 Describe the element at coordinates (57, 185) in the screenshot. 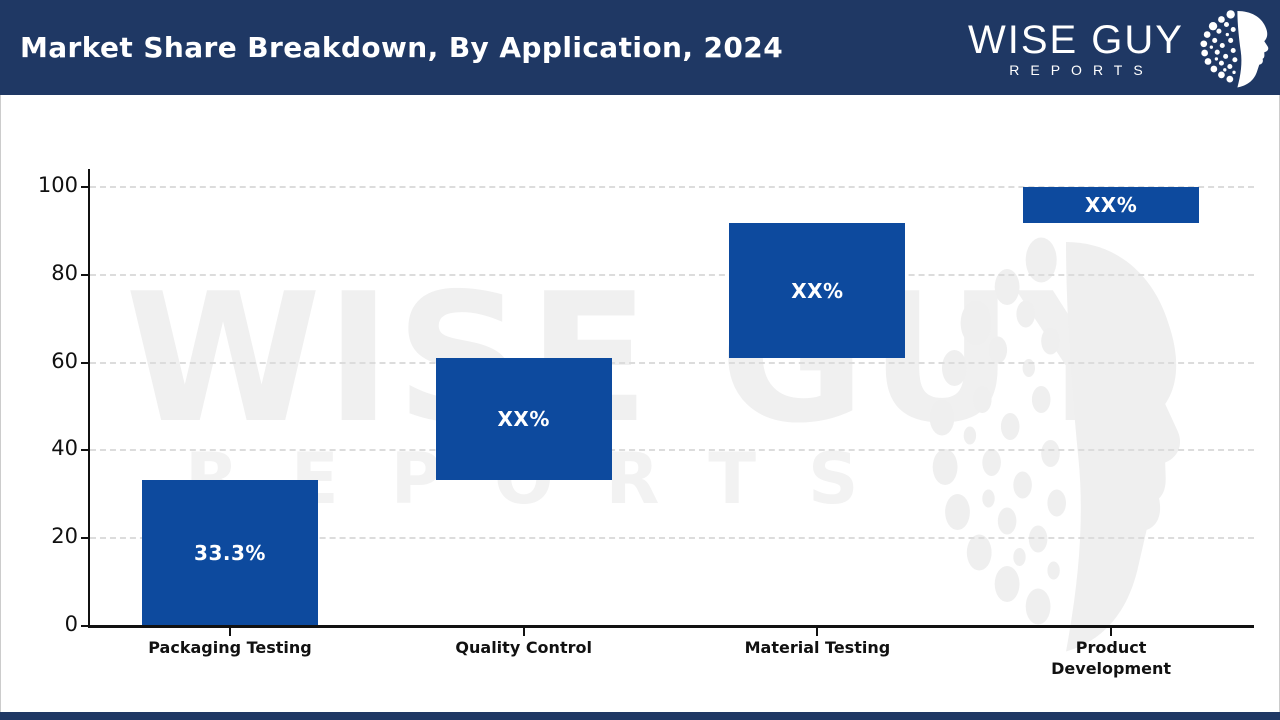

I see `y-tick-label: 100` at that location.